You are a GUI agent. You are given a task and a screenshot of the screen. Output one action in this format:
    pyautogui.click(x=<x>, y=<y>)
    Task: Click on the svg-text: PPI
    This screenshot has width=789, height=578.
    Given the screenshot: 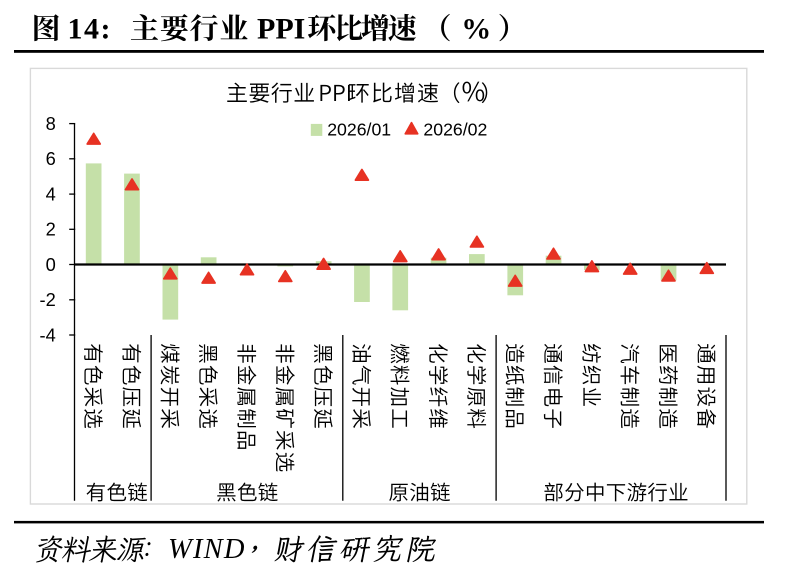 What is the action you would take?
    pyautogui.click(x=281, y=29)
    